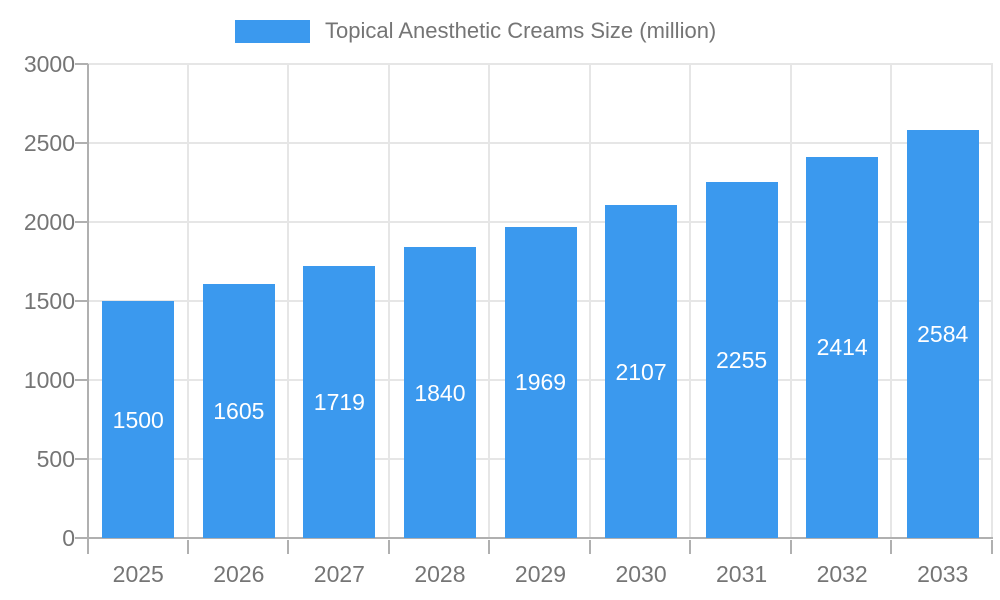 This screenshot has height=600, width=1000. I want to click on x-axis-label: 2025, so click(138, 574).